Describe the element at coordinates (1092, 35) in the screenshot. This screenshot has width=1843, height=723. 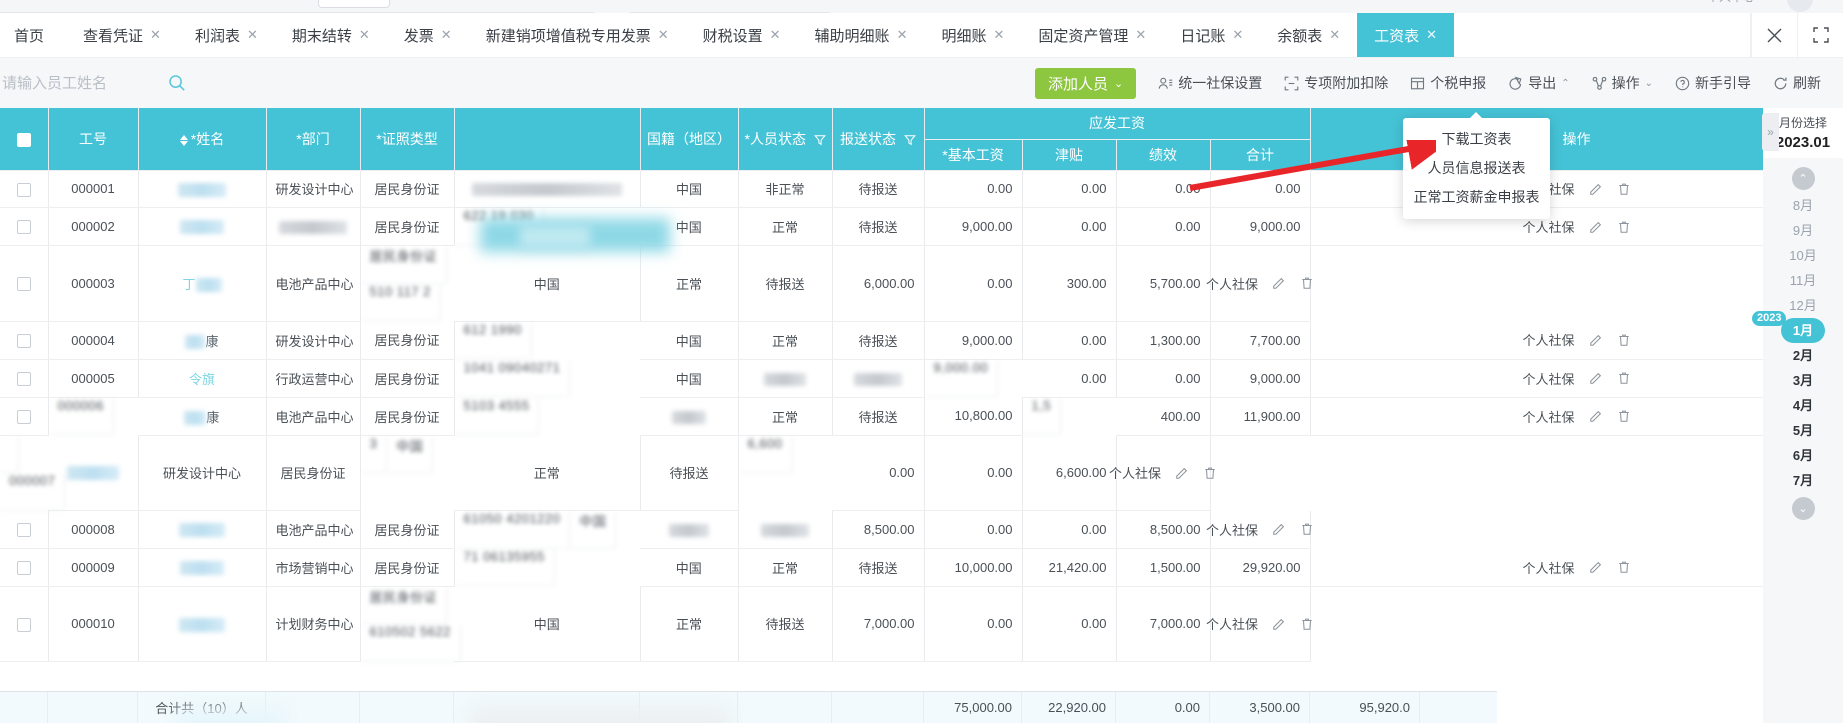
I see `tab-fixed-asset-management: 固定资产管理 ✕` at that location.